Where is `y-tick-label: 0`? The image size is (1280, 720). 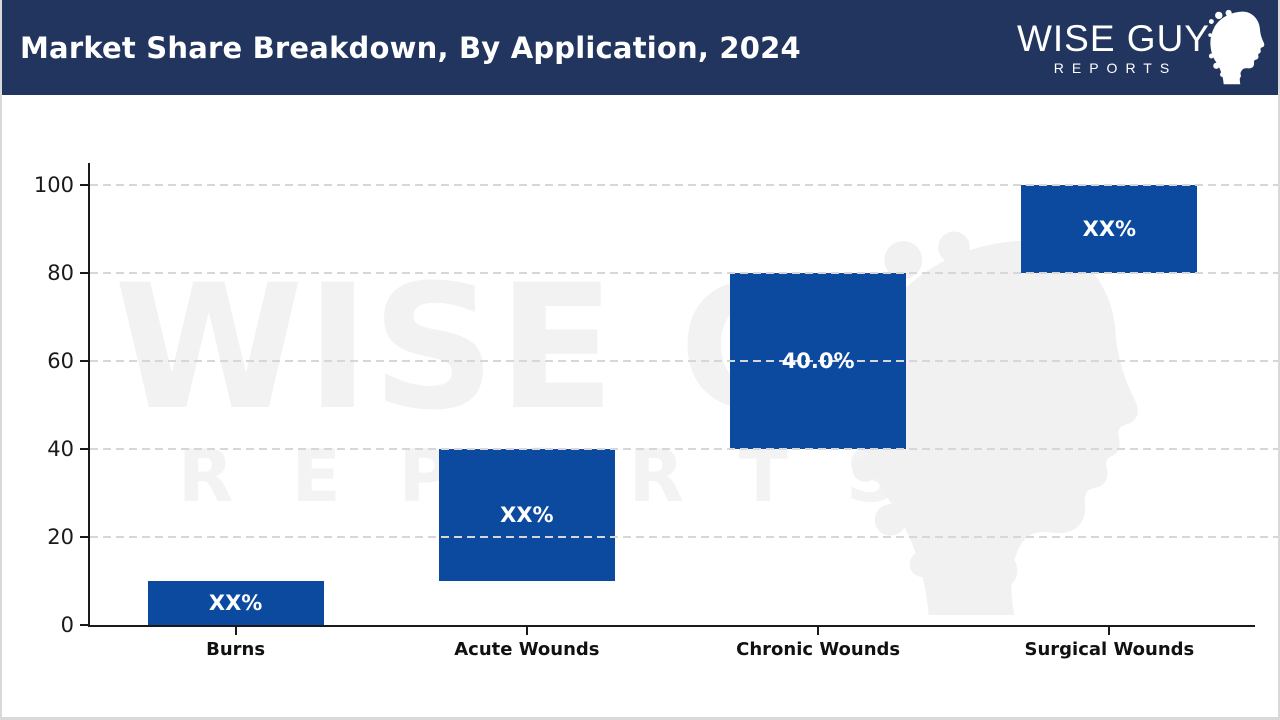
y-tick-label: 0 is located at coordinates (67, 625).